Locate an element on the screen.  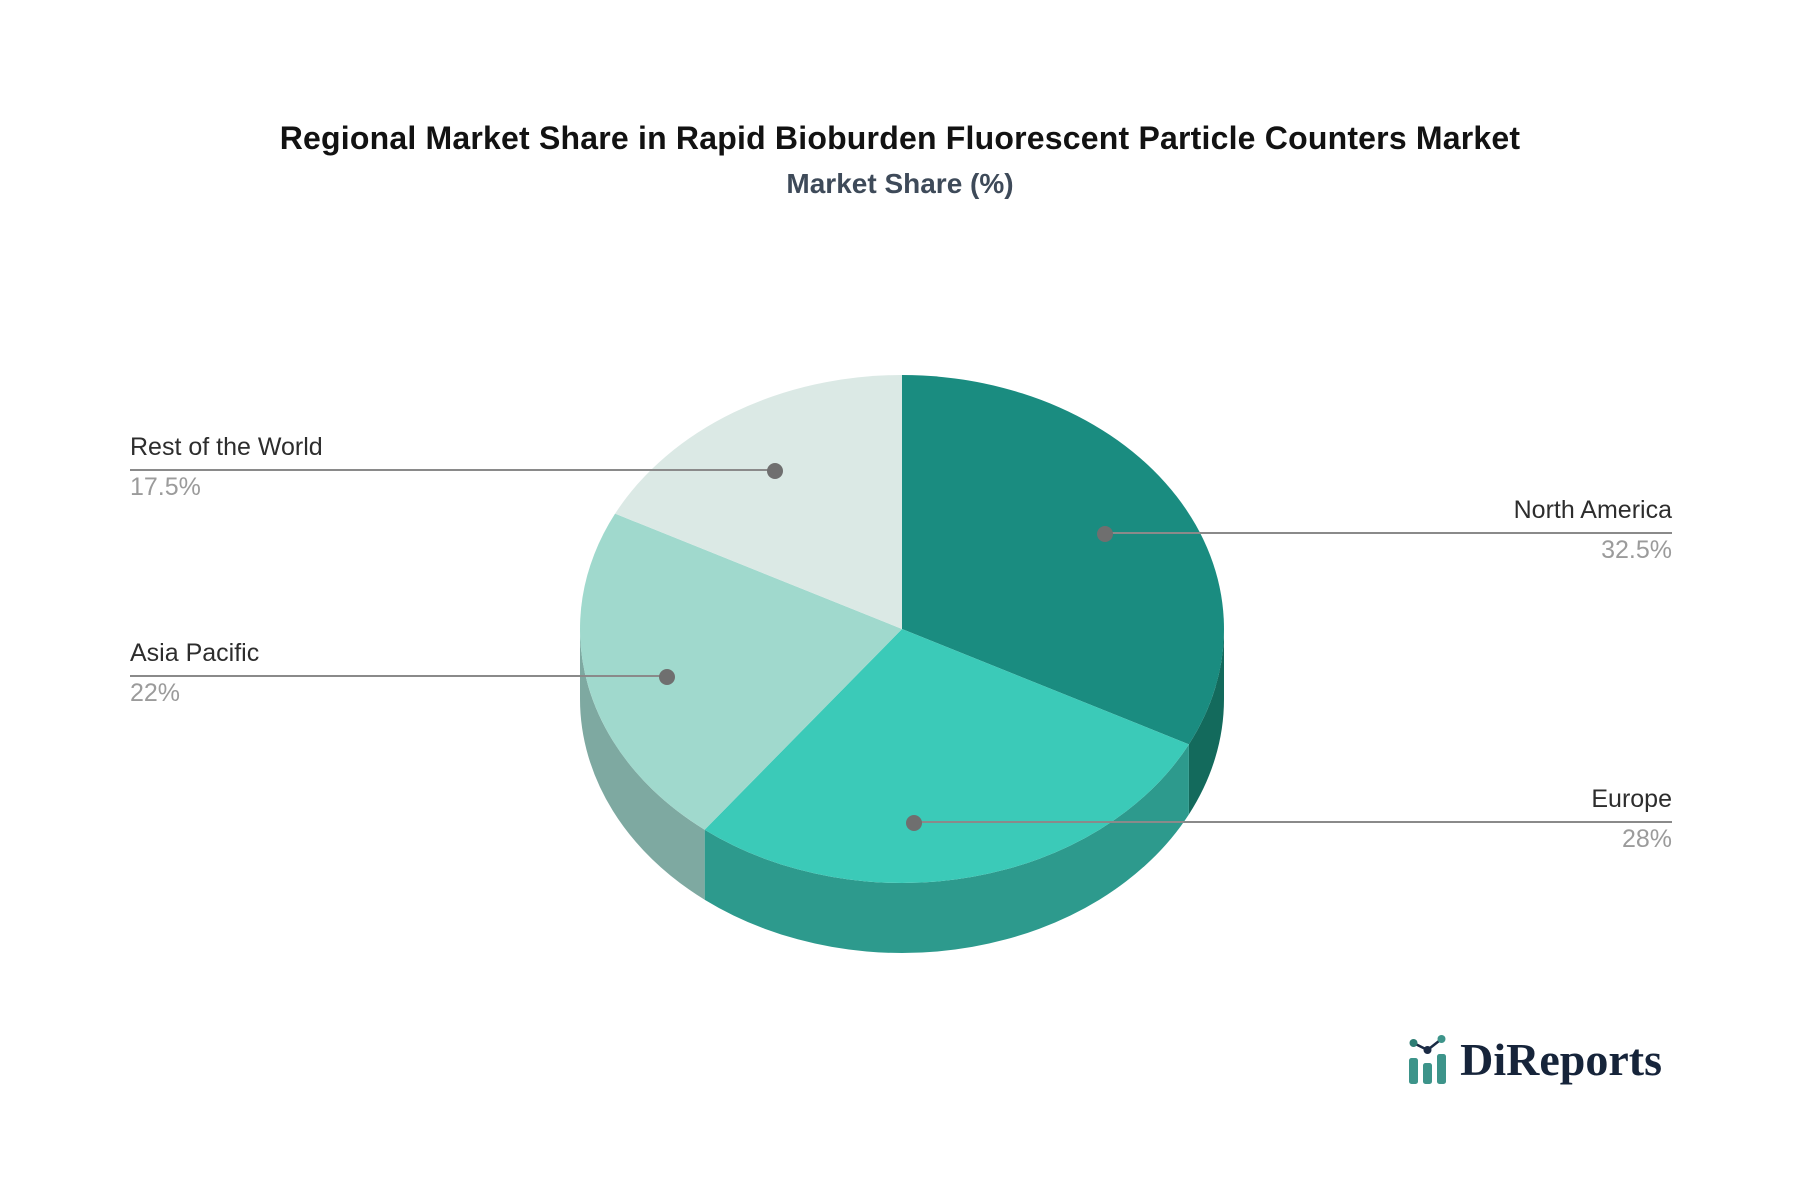
pie-slice-side-north-america is located at coordinates (1206, 722).